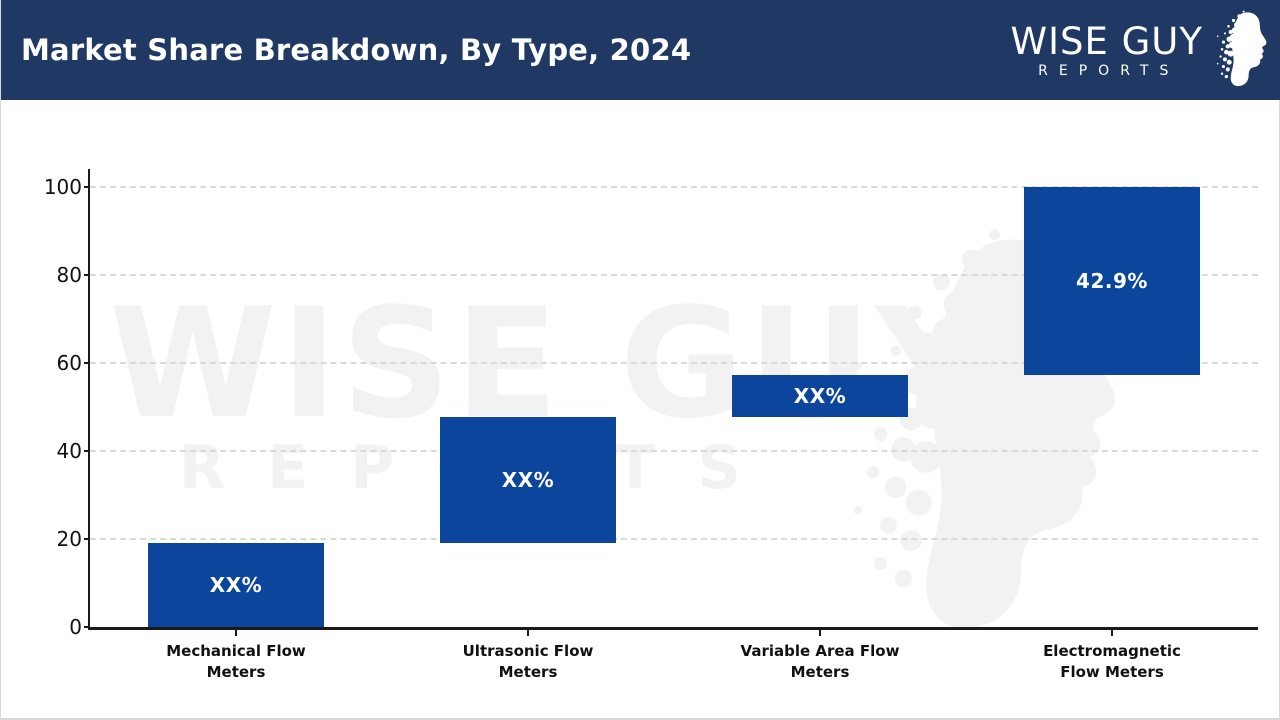  What do you see at coordinates (236, 661) in the screenshot?
I see `category-label: Mechanical Flow Meters` at bounding box center [236, 661].